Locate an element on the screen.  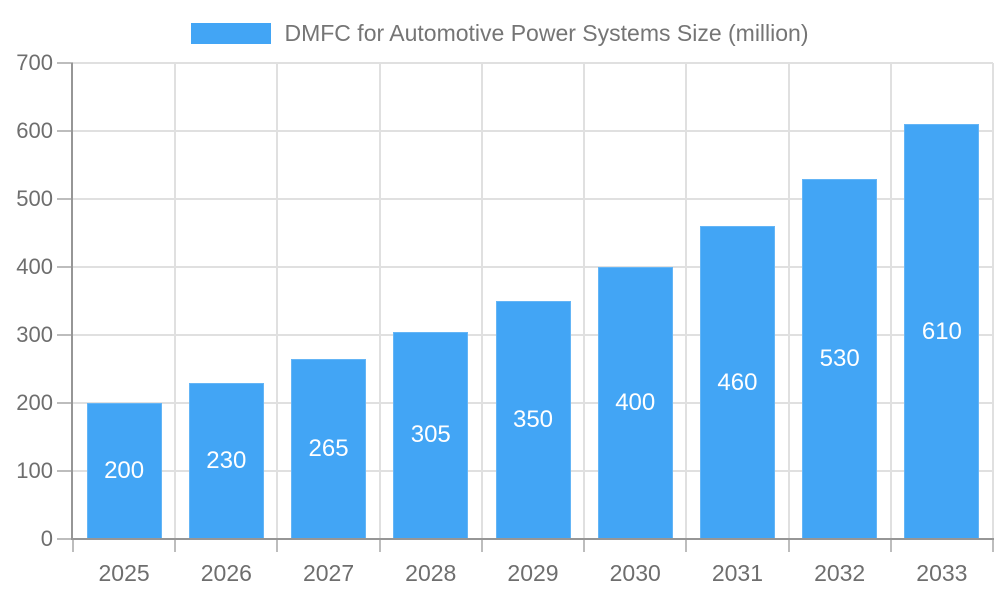
bar-value-label: 610 is located at coordinates (941, 331).